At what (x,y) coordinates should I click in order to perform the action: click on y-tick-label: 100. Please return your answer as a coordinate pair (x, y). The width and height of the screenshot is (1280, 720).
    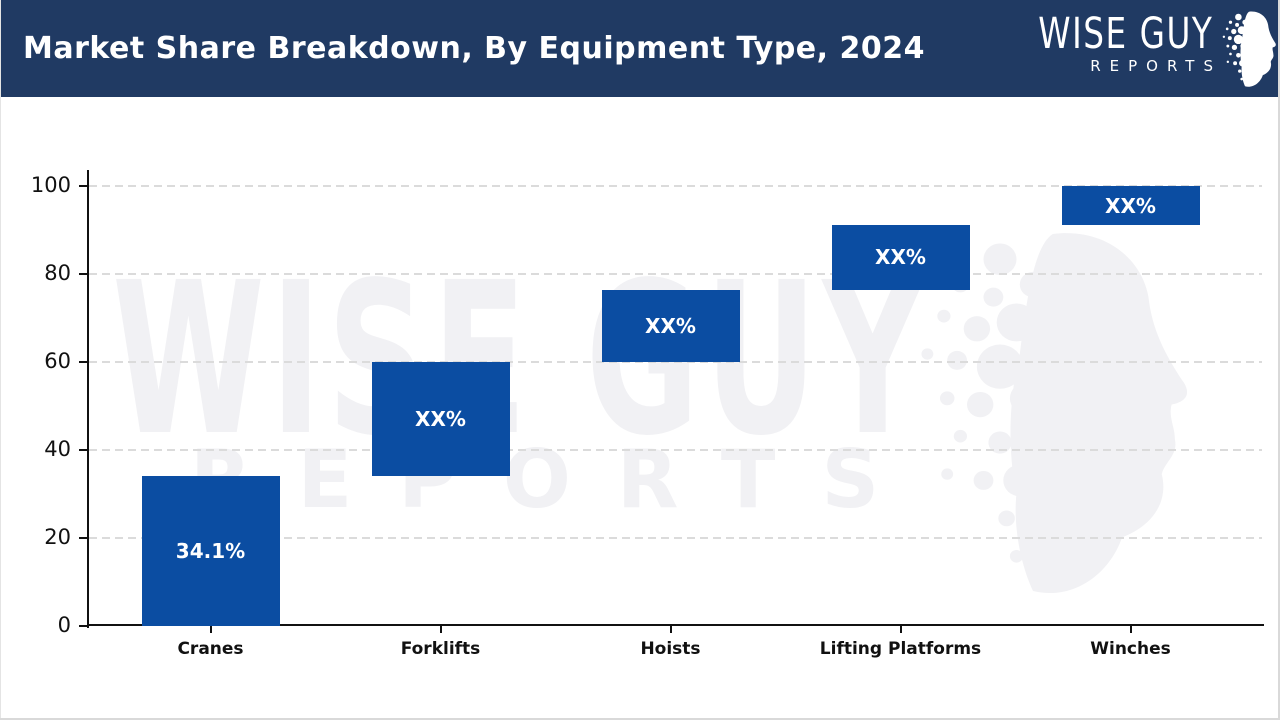
    Looking at the image, I should click on (50, 185).